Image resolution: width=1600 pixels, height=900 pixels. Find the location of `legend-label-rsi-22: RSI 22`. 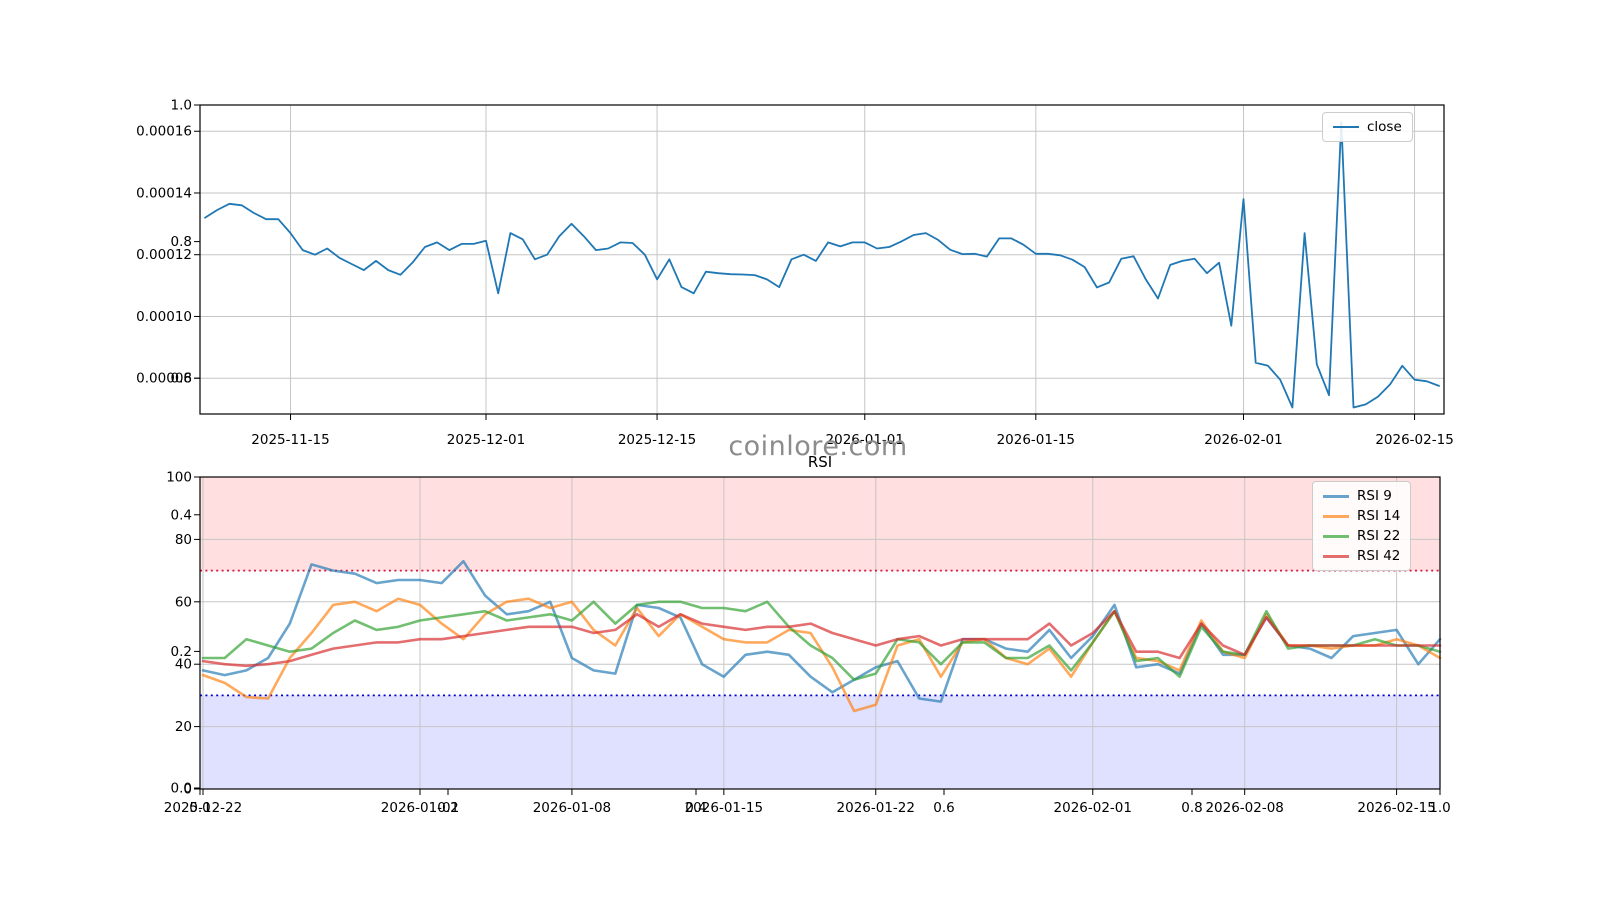

legend-label-rsi-22: RSI 22 is located at coordinates (1379, 536).